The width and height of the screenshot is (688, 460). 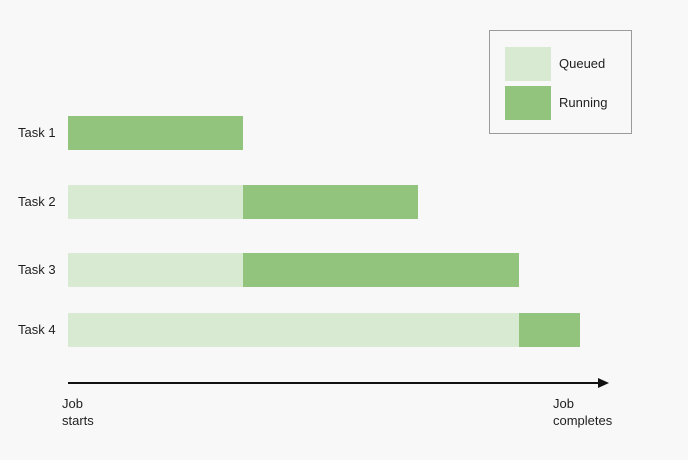 What do you see at coordinates (560, 82) in the screenshot?
I see `legend: Queued Running` at bounding box center [560, 82].